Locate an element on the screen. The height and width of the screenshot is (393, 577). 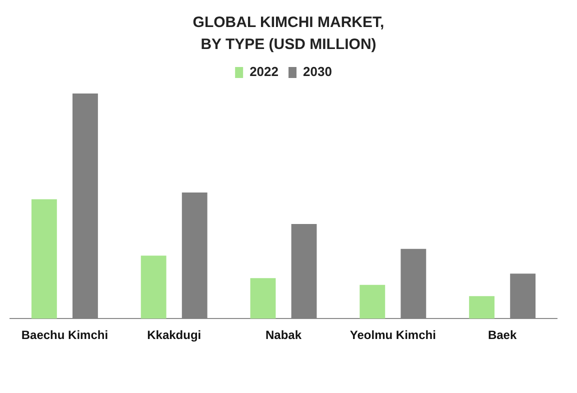
chart-title: GLOBAL KIMCHI MARKET, BY TYPE (USD MILLION) is located at coordinates (289, 34).